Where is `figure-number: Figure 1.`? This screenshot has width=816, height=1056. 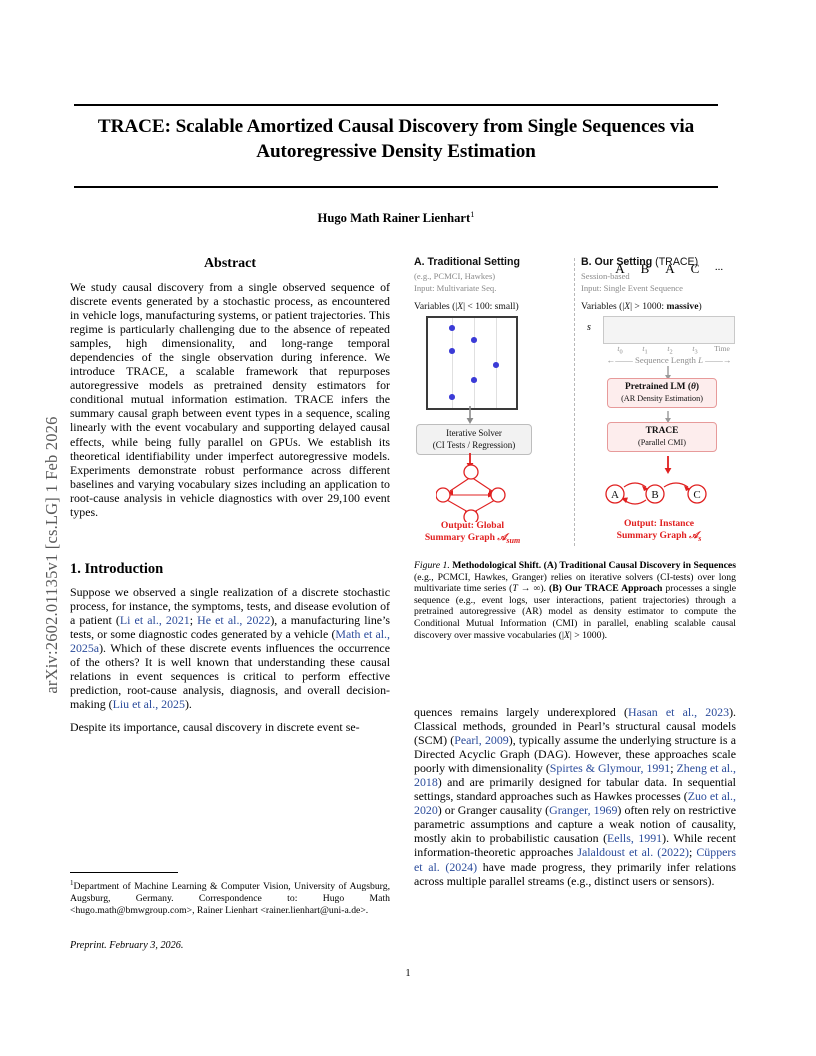
figure-number: Figure 1. is located at coordinates (432, 565).